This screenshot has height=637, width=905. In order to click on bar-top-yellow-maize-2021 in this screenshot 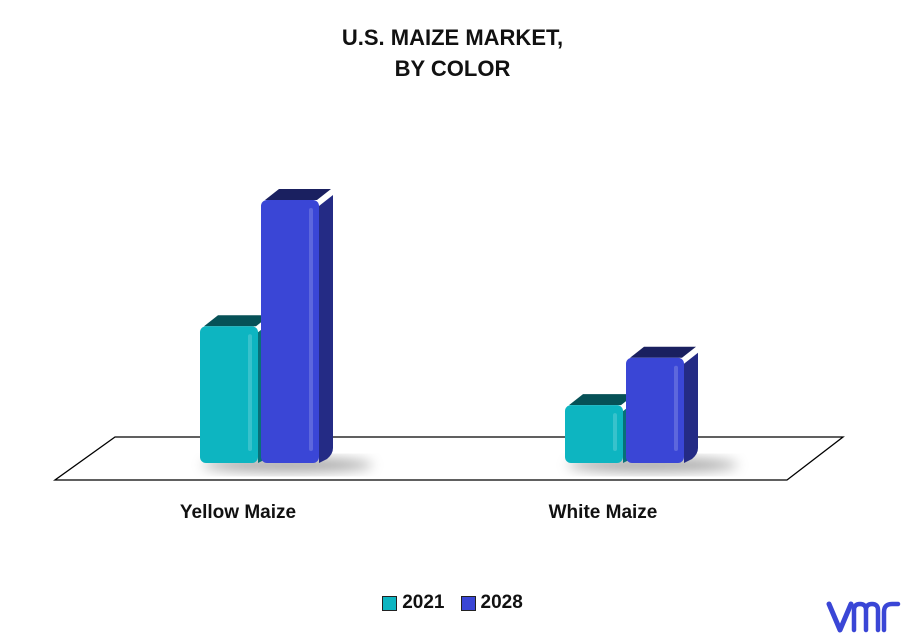, I will do `click(237, 321)`.